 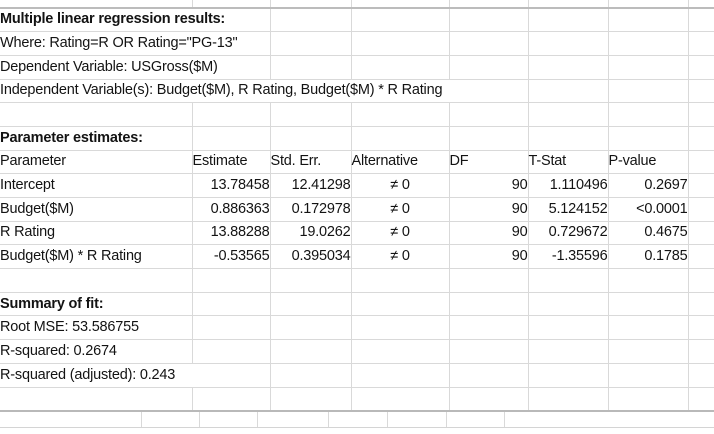 What do you see at coordinates (96, 233) in the screenshot?
I see `cell-parameter: R Rating` at bounding box center [96, 233].